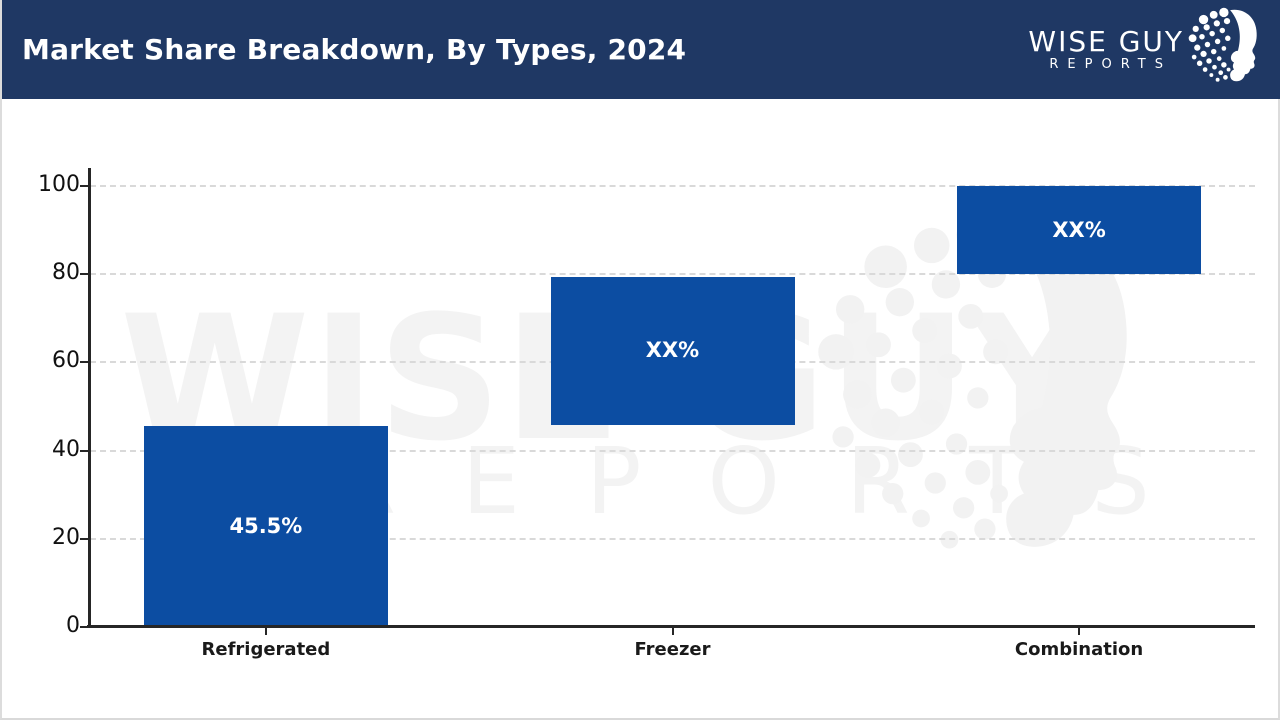  I want to click on x-tick-mark-combination, so click(1079, 631).